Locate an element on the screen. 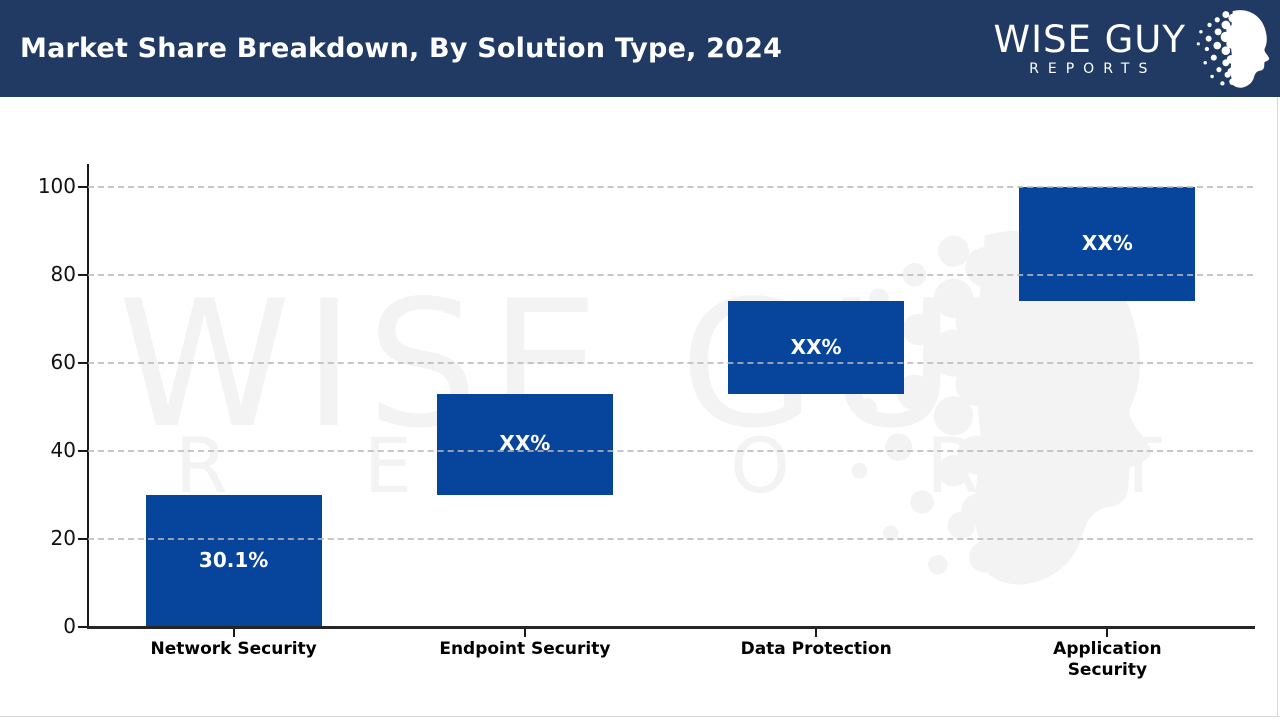 The height and width of the screenshot is (720, 1280). y-tick-label: 60 is located at coordinates (63, 362).